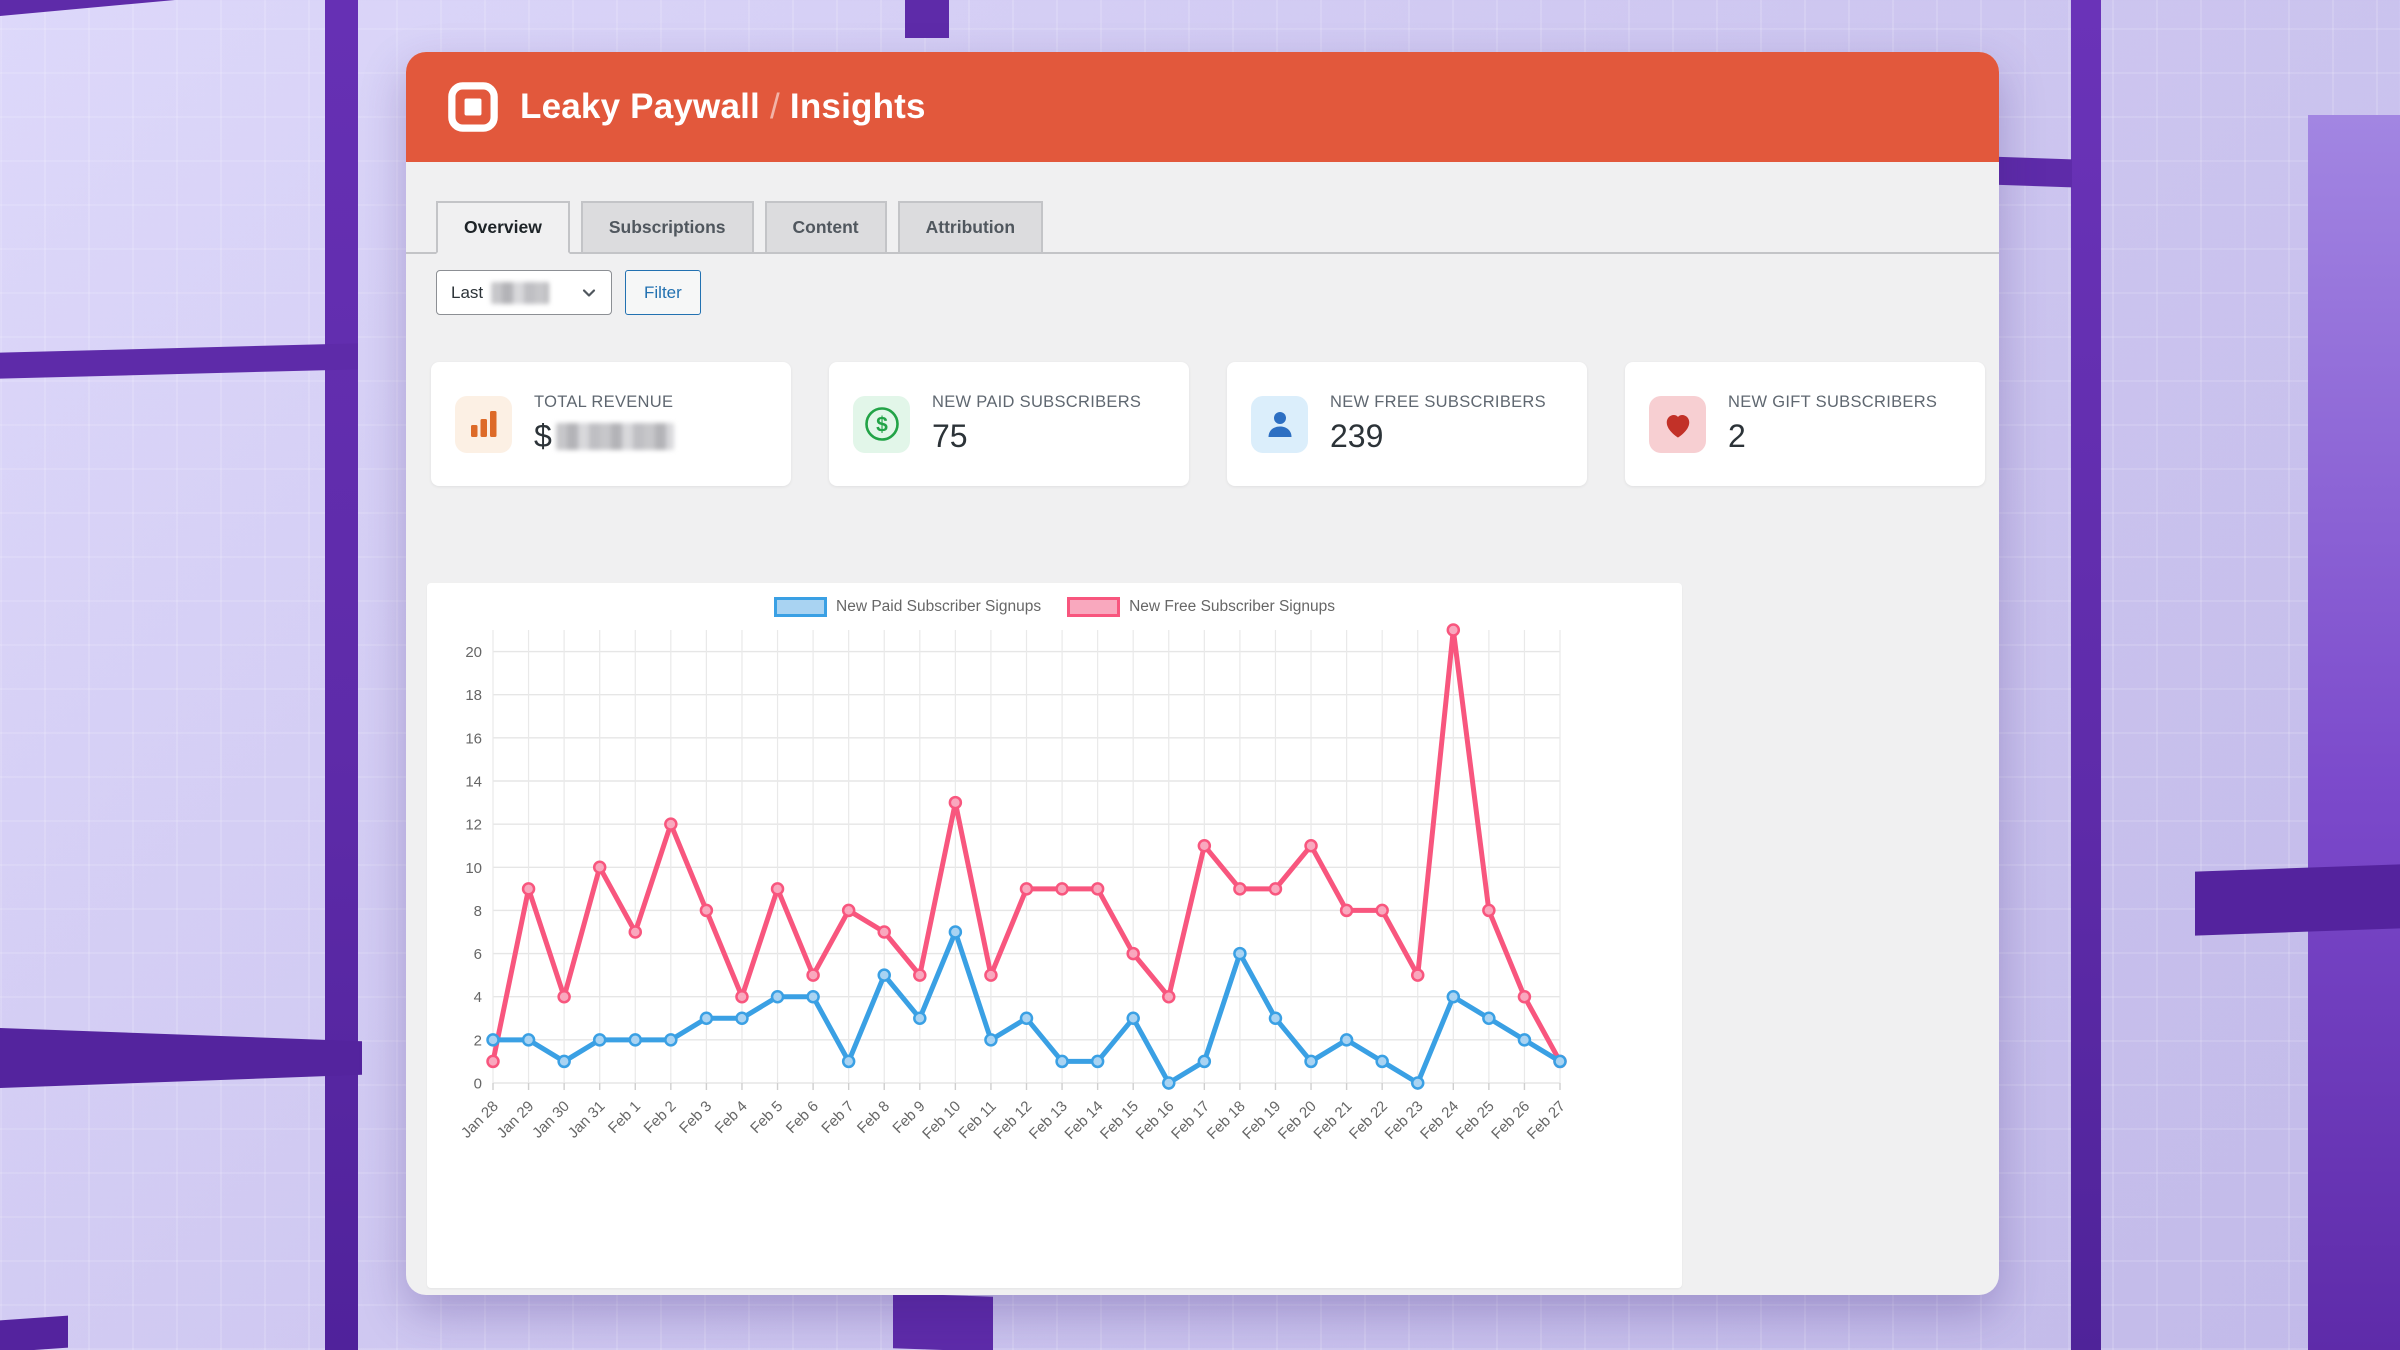  I want to click on tab-subscriptions: Subscriptions, so click(667, 227).